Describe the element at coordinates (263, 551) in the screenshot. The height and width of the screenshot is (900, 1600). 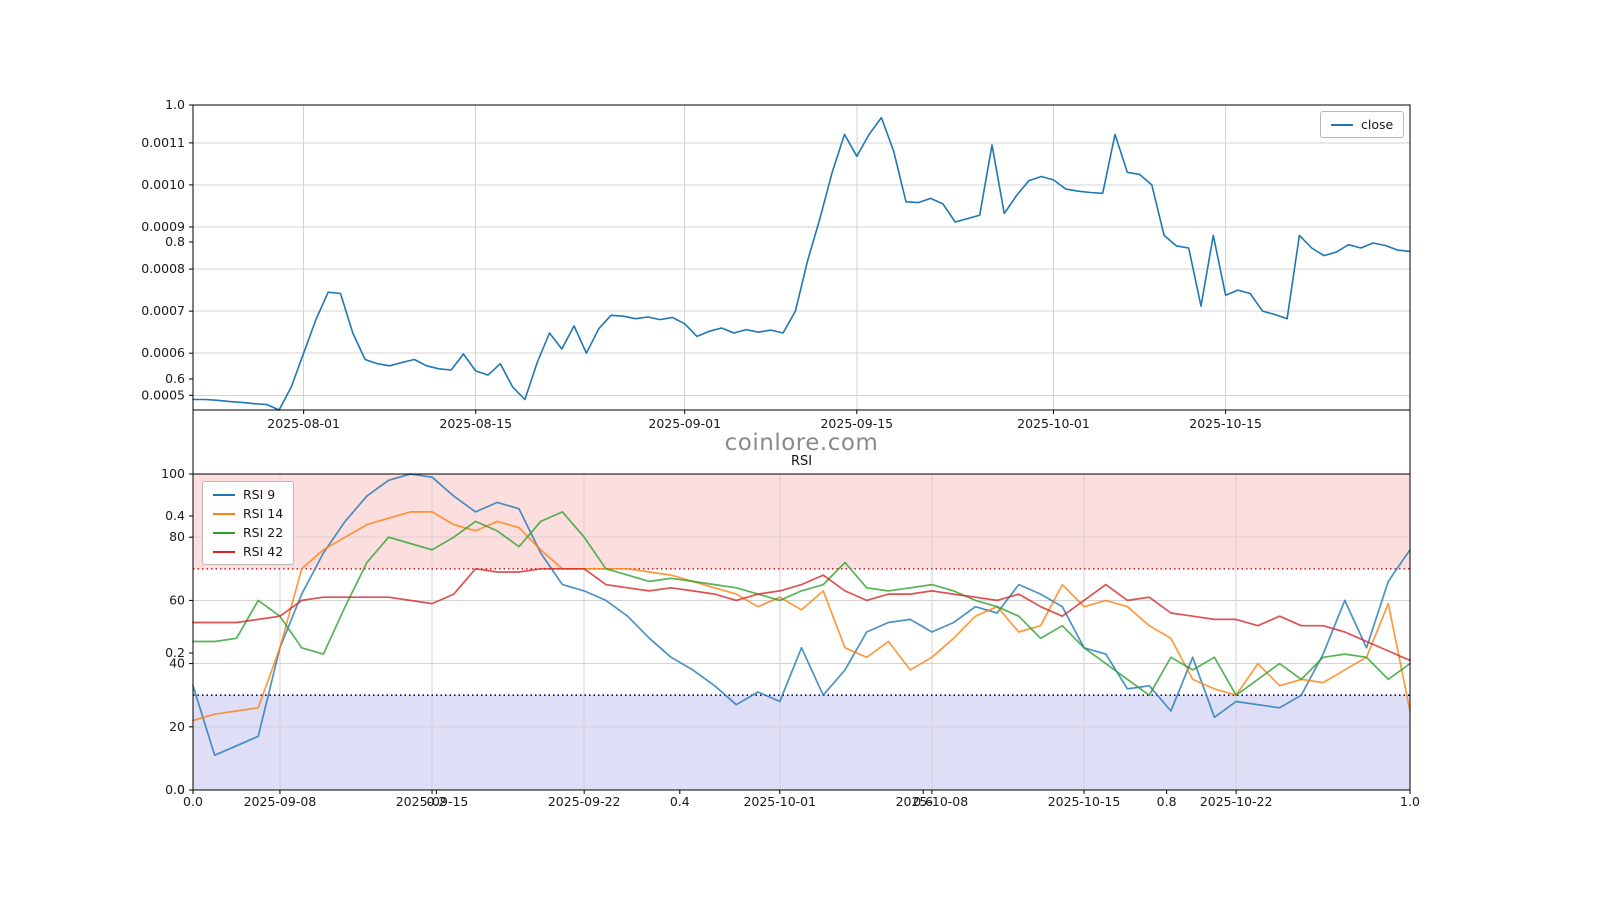
I see `rsi42-legend-label: RSI 42` at that location.